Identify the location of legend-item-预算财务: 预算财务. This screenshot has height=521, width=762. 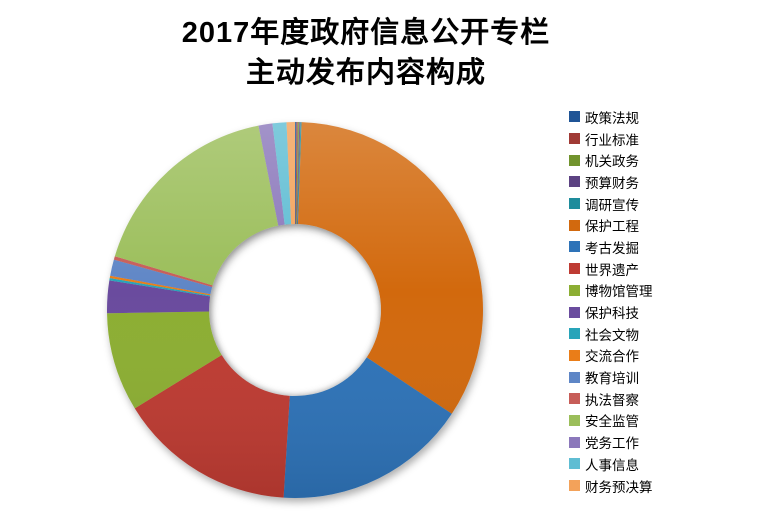
(611, 182).